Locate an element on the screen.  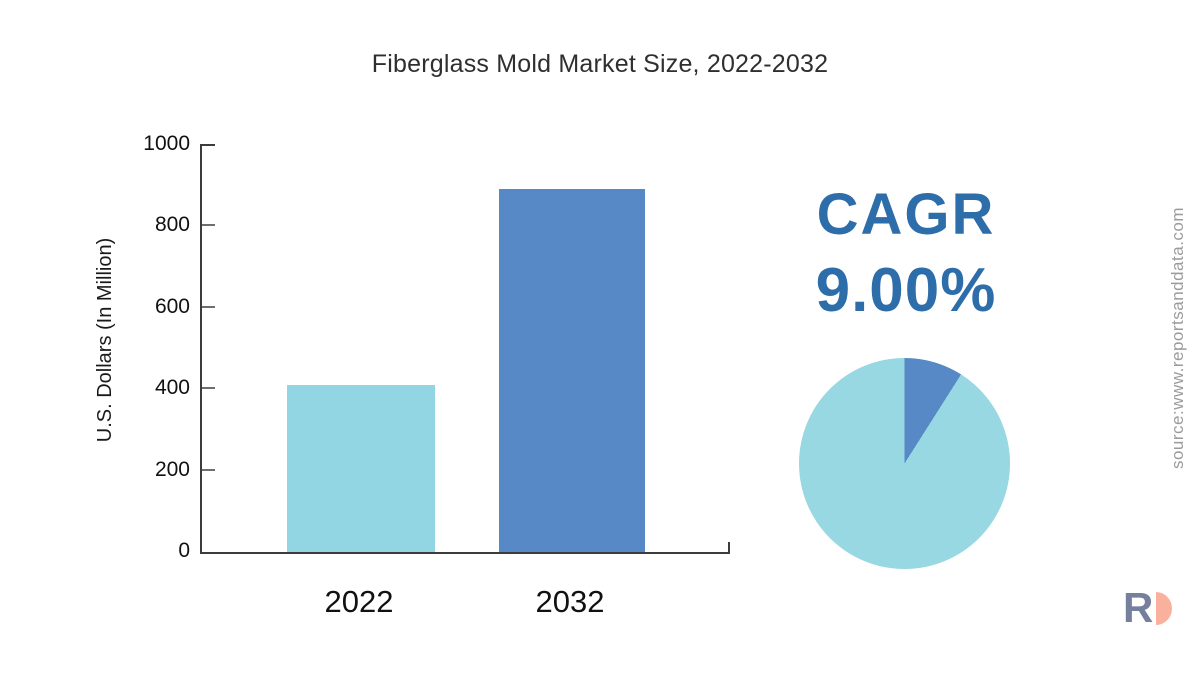
source-watermark: source:www.reportsanddata.com is located at coordinates (1177, 338).